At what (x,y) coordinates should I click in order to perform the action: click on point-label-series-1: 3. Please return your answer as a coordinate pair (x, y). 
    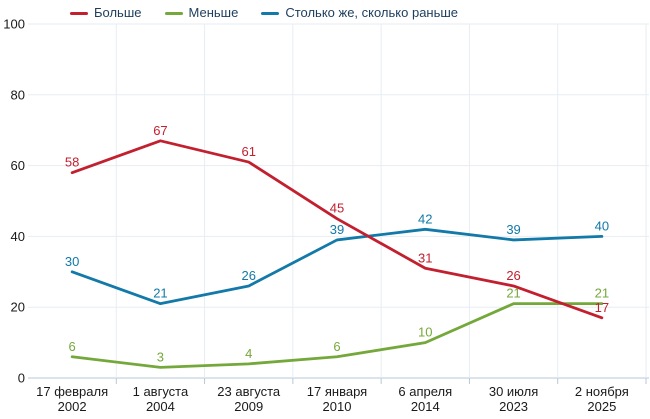
    Looking at the image, I should click on (160, 356).